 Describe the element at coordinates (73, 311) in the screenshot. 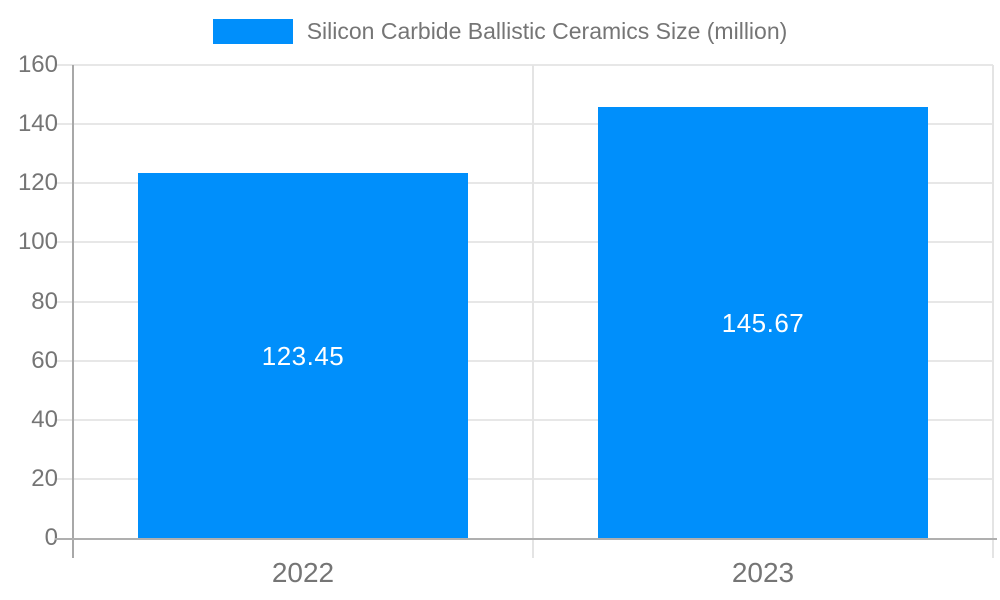

I see `y-axis-line` at that location.